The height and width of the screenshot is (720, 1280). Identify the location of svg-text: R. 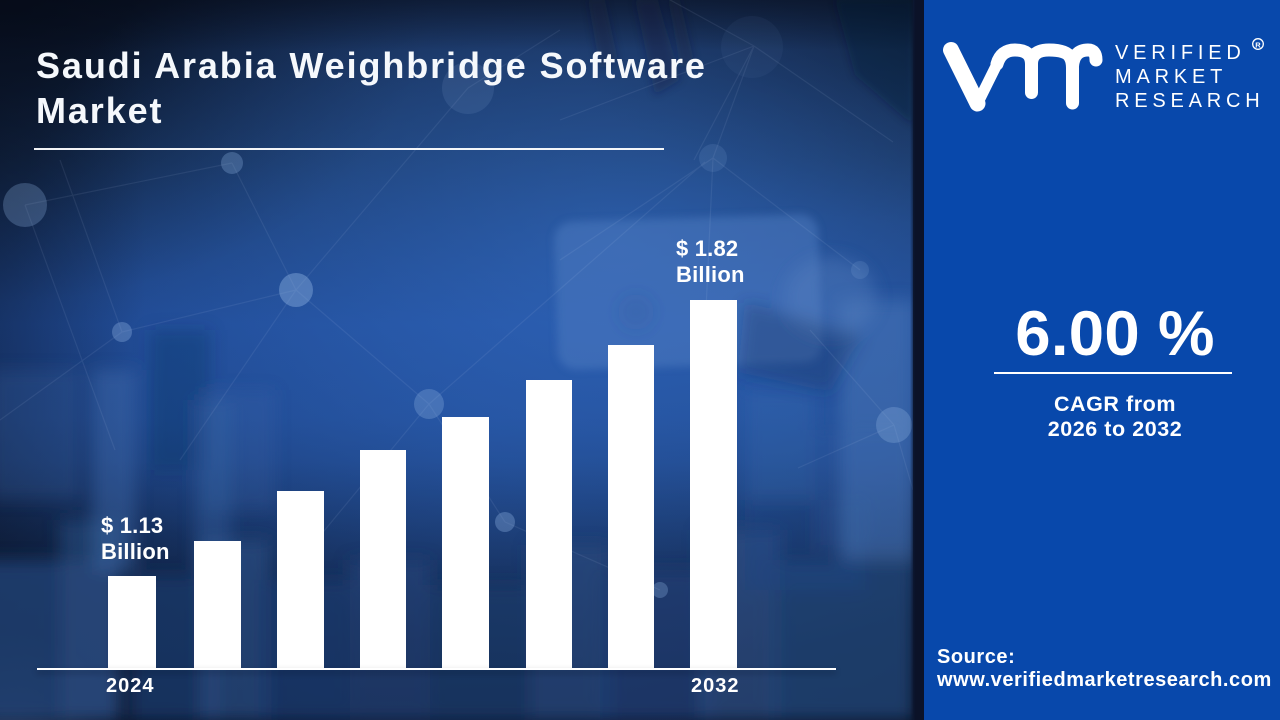
(1258, 44).